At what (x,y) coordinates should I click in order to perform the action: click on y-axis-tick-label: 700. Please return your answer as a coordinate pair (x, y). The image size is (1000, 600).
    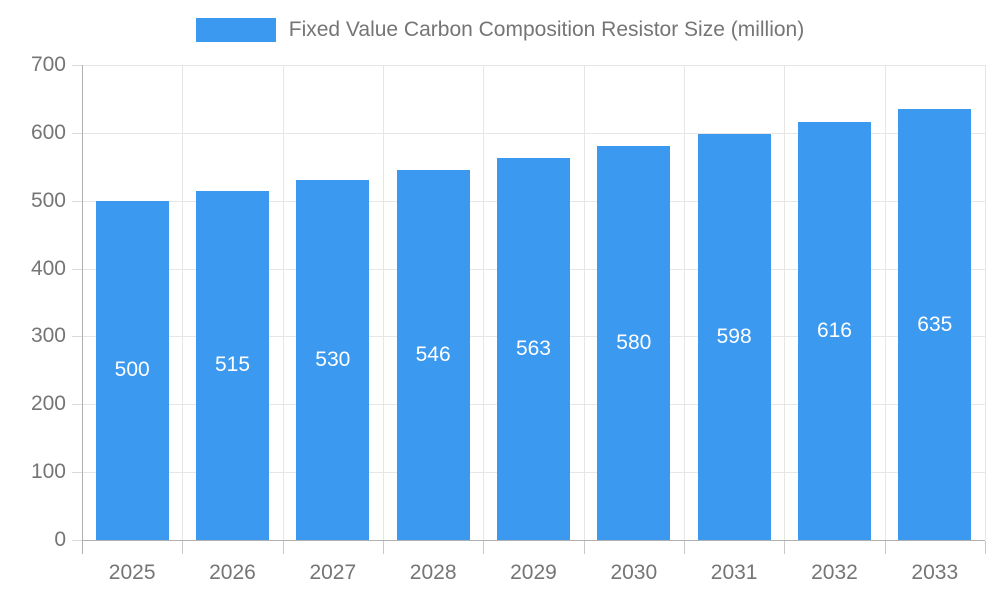
    Looking at the image, I should click on (48, 64).